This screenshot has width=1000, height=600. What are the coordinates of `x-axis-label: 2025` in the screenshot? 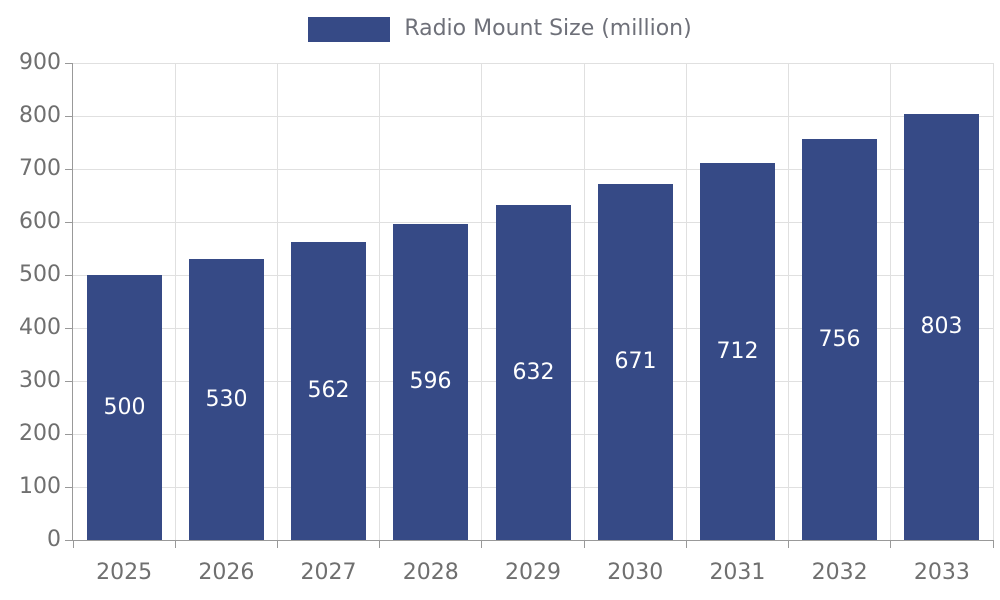 It's located at (124, 572).